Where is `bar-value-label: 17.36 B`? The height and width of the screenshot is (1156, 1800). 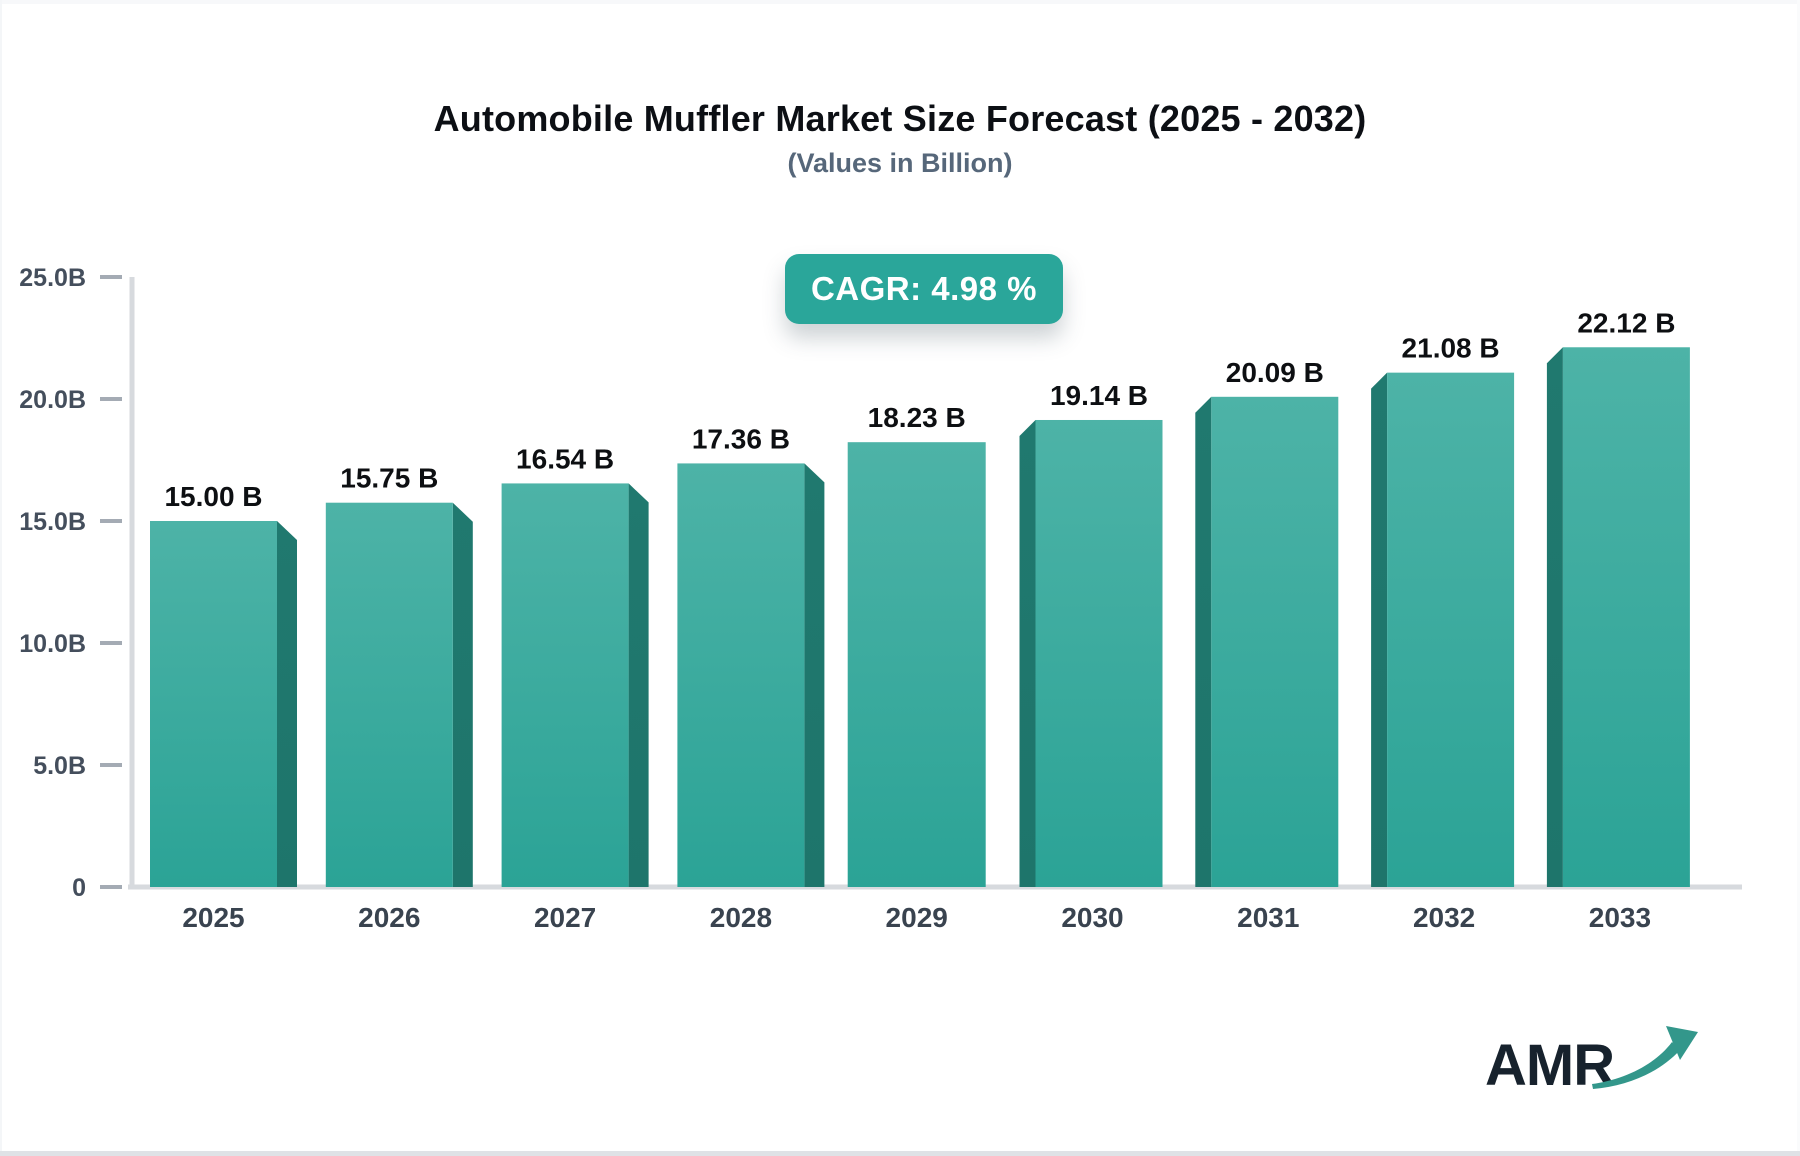
bar-value-label: 17.36 B is located at coordinates (741, 438).